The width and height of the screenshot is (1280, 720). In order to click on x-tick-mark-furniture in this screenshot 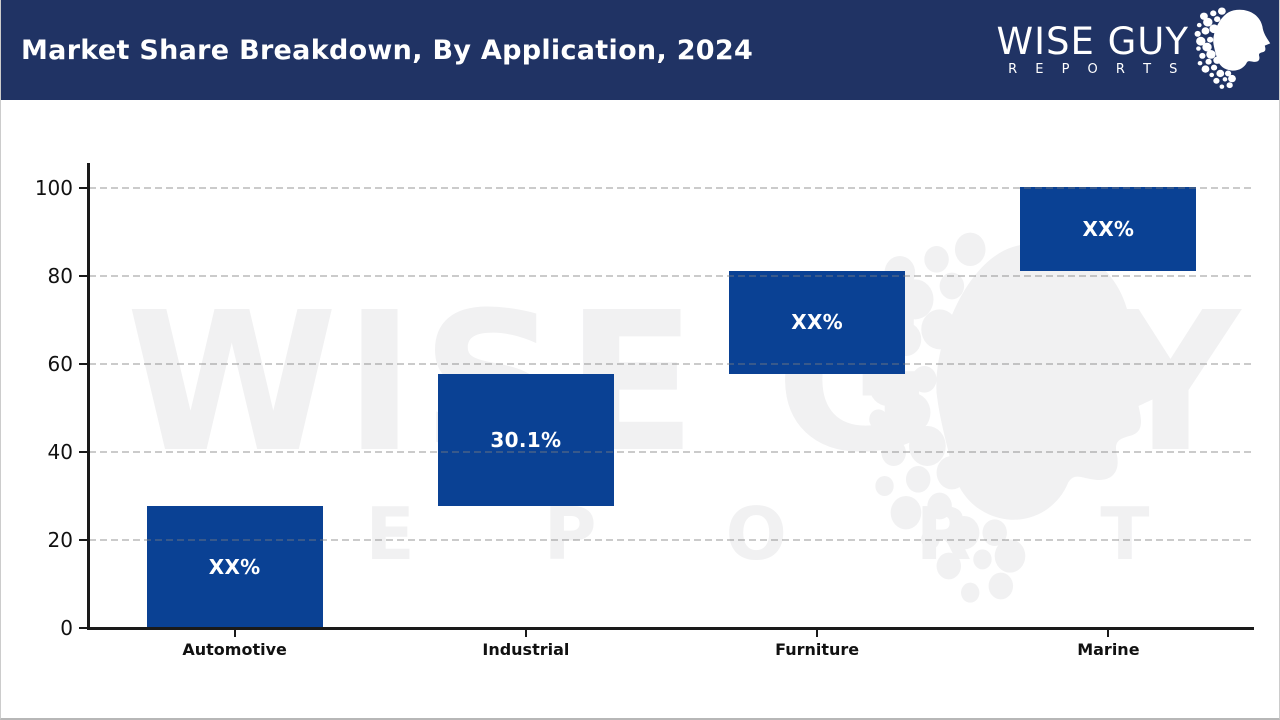, I will do `click(817, 633)`.